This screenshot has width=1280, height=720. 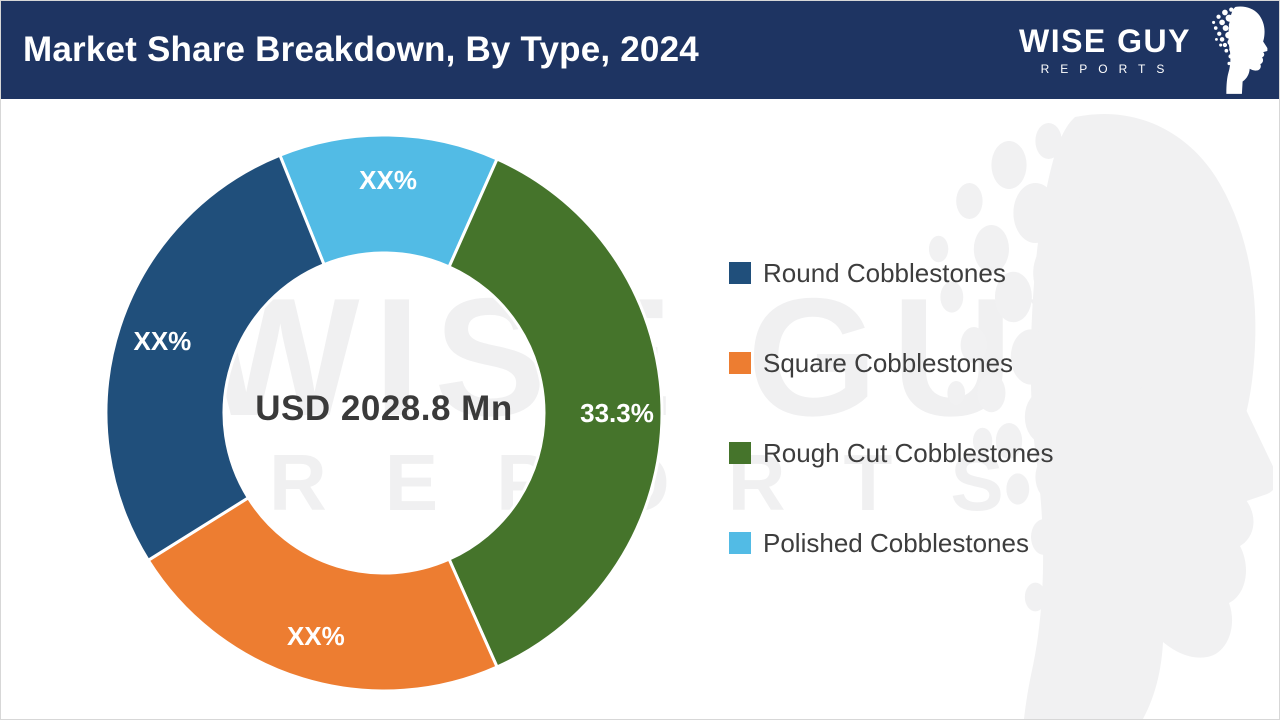 What do you see at coordinates (1108, 68) in the screenshot?
I see `wiseguy-logo-line2: REPORTS` at bounding box center [1108, 68].